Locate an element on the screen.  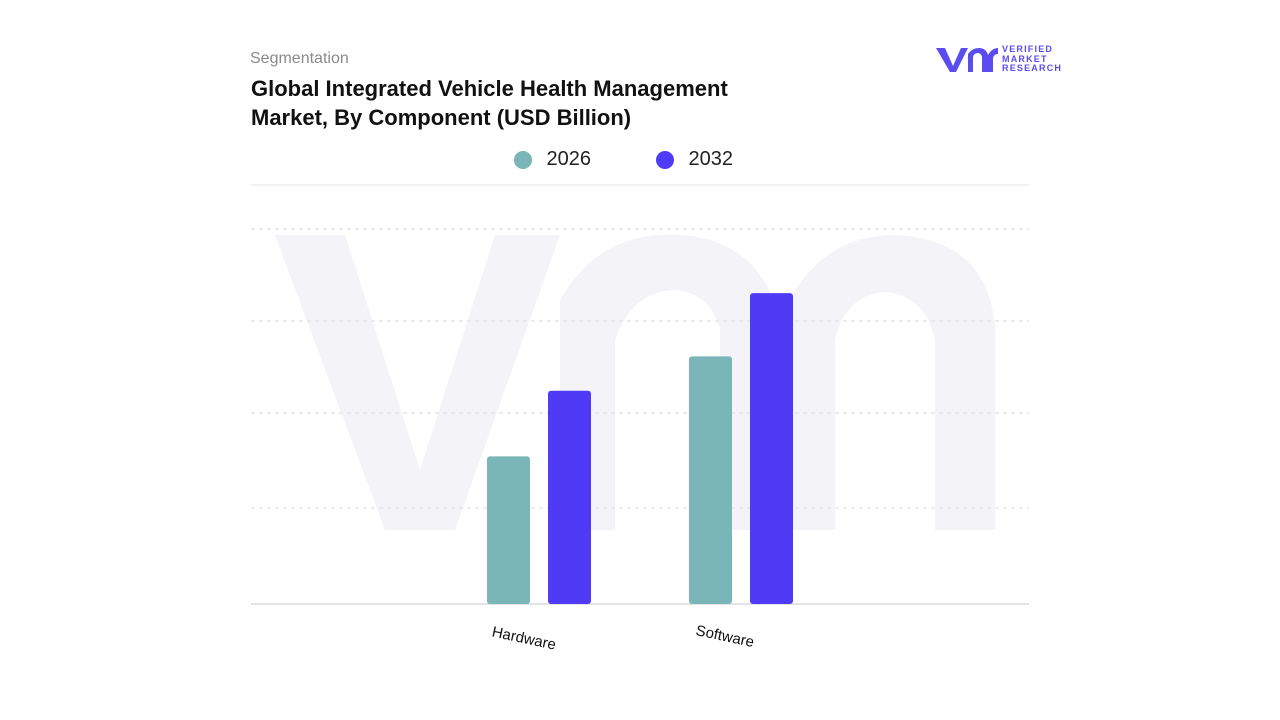
legend-label-2026: 2026 is located at coordinates (568, 159).